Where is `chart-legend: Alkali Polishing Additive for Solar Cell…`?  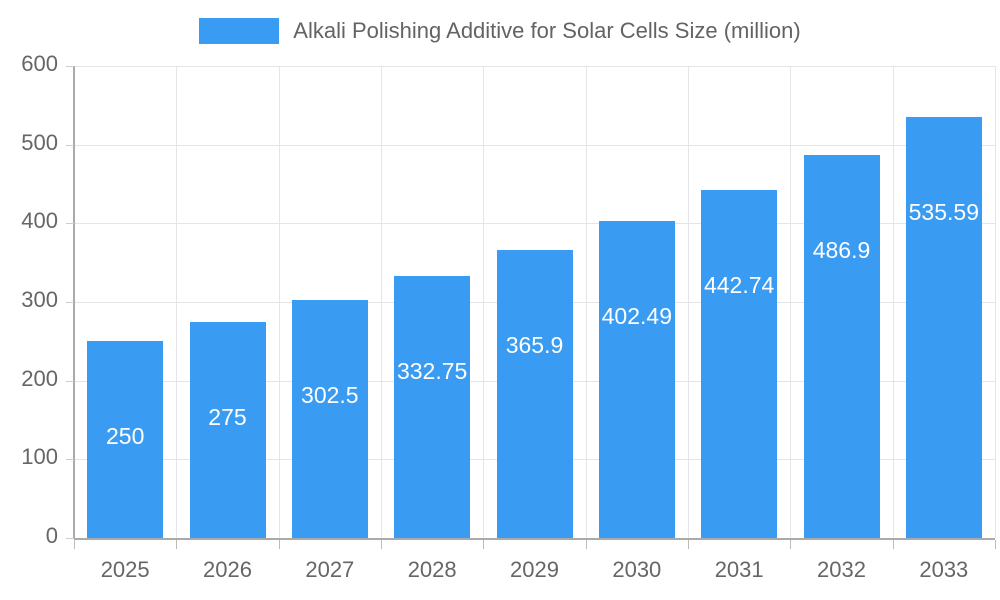
chart-legend: Alkali Polishing Additive for Solar Cell… is located at coordinates (500, 31).